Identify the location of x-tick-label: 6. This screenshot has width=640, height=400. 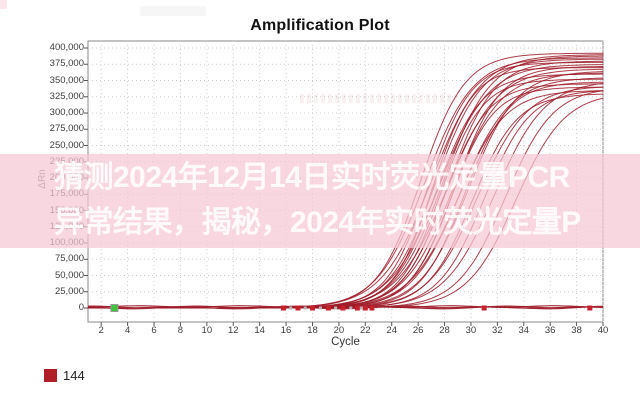
(154, 330).